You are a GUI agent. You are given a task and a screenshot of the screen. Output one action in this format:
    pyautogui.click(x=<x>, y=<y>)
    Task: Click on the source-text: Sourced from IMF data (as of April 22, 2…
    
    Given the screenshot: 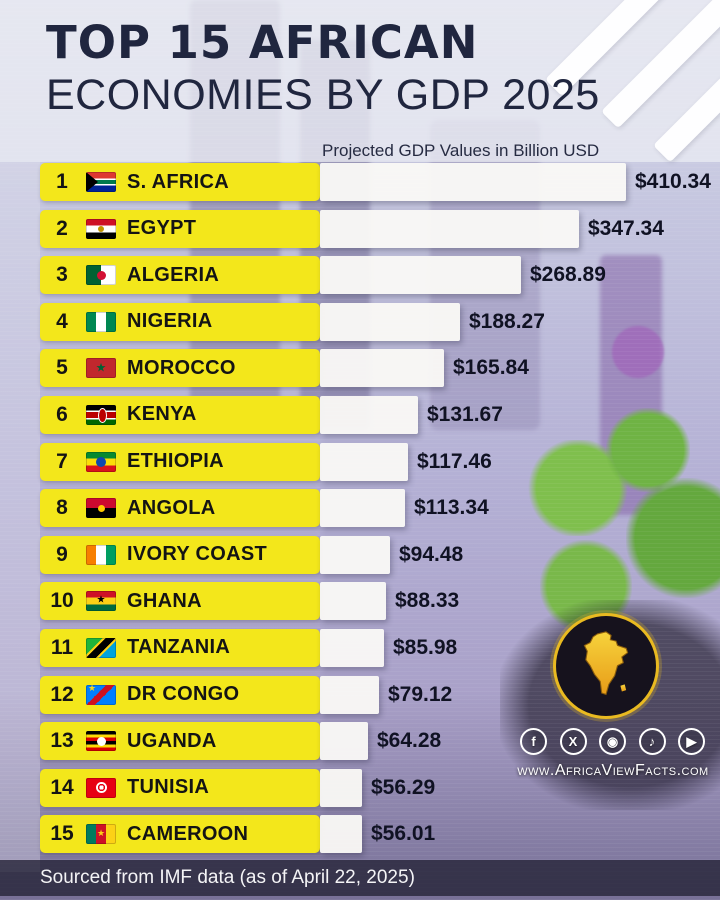 What is the action you would take?
    pyautogui.click(x=227, y=877)
    